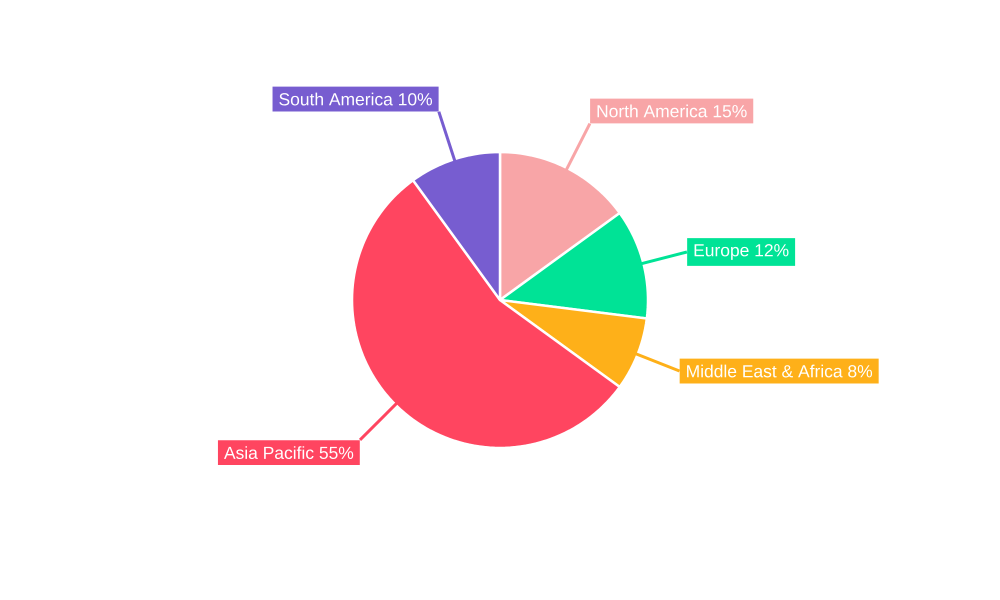  Describe the element at coordinates (337, 452) in the screenshot. I see `data-label: 55%` at that location.